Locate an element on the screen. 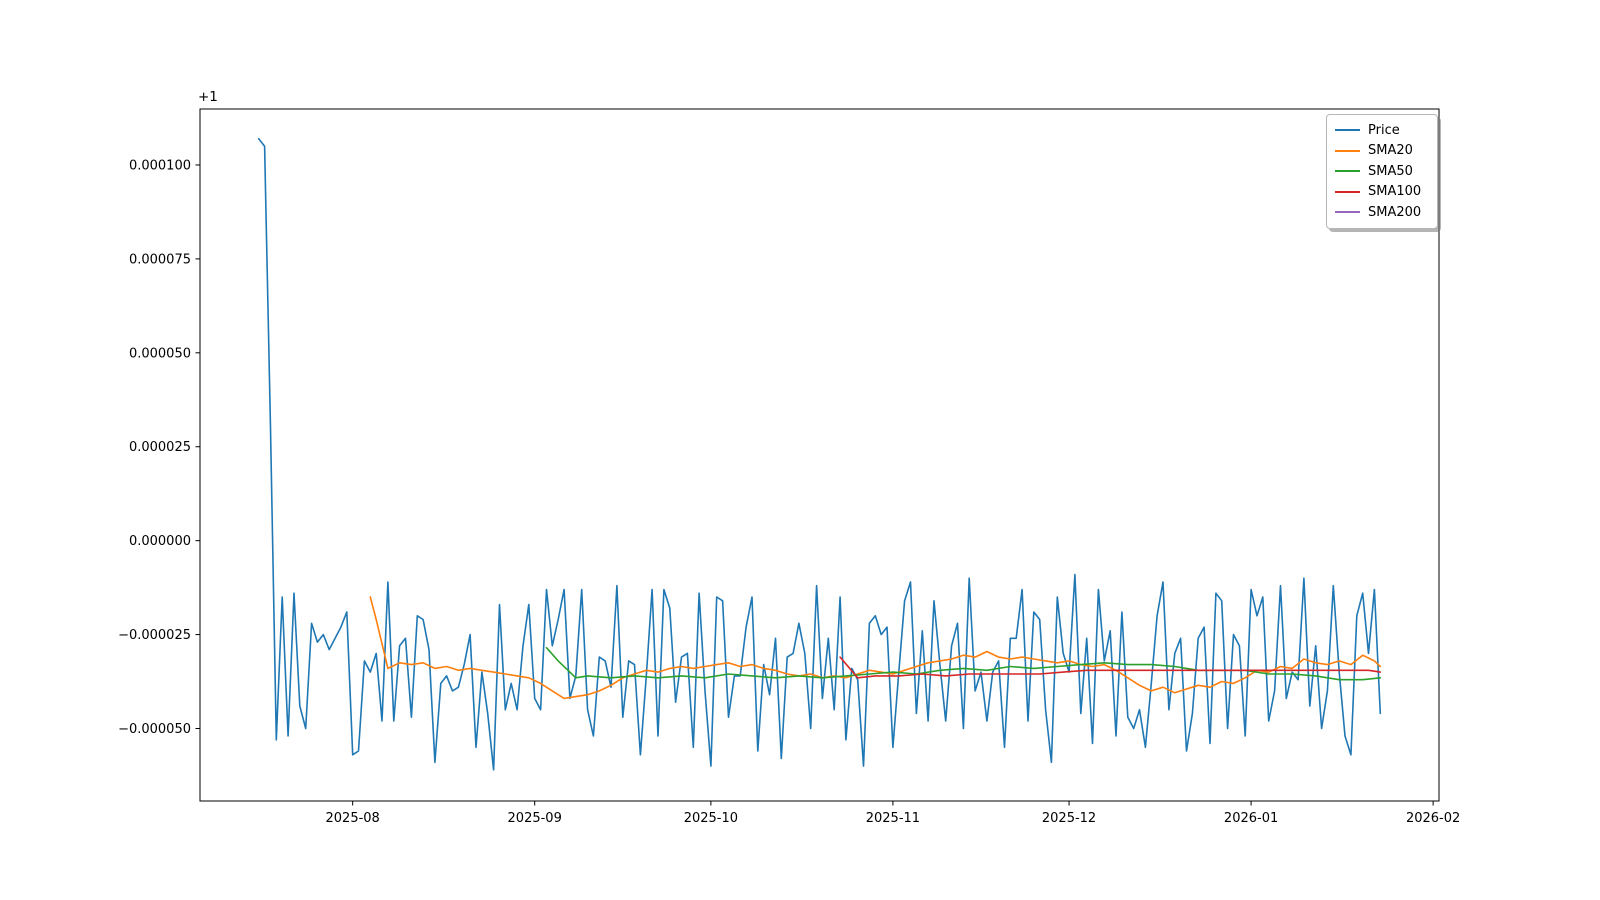 The height and width of the screenshot is (900, 1600). y-tick-label: 0.000050 is located at coordinates (160, 353).